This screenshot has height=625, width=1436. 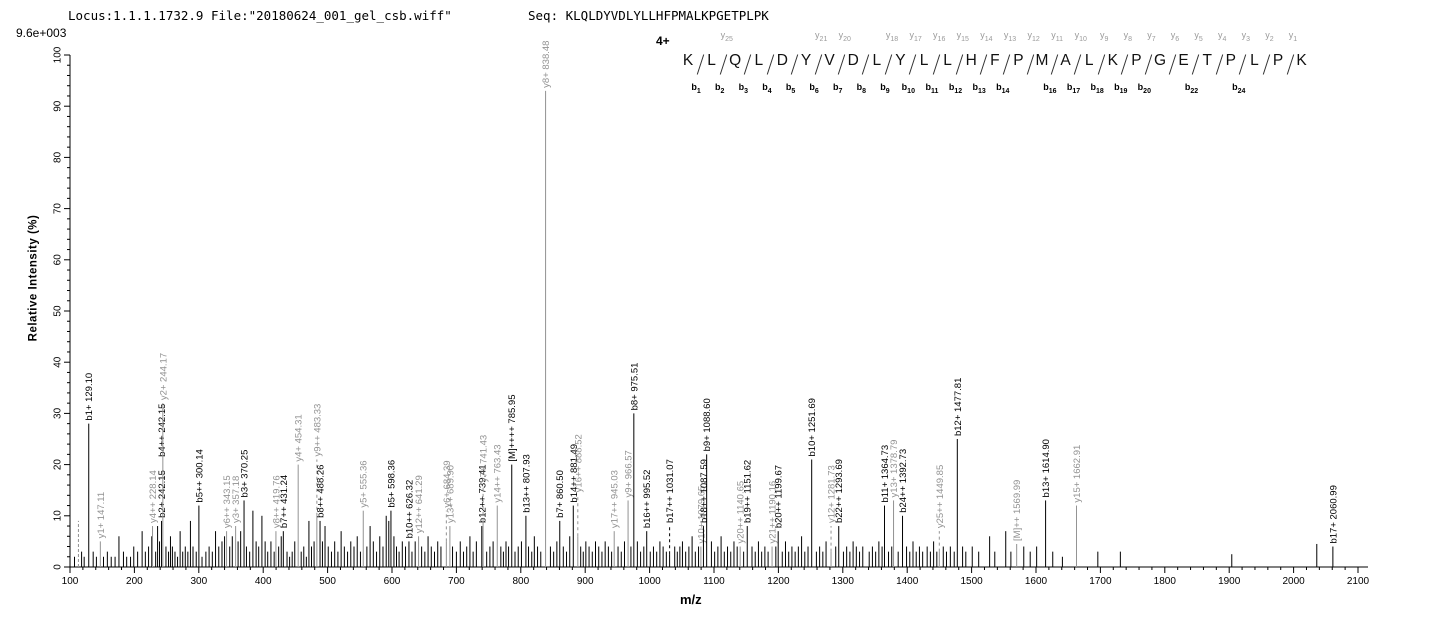 I want to click on b-ion-ladder-label: b16, so click(x=1050, y=88).